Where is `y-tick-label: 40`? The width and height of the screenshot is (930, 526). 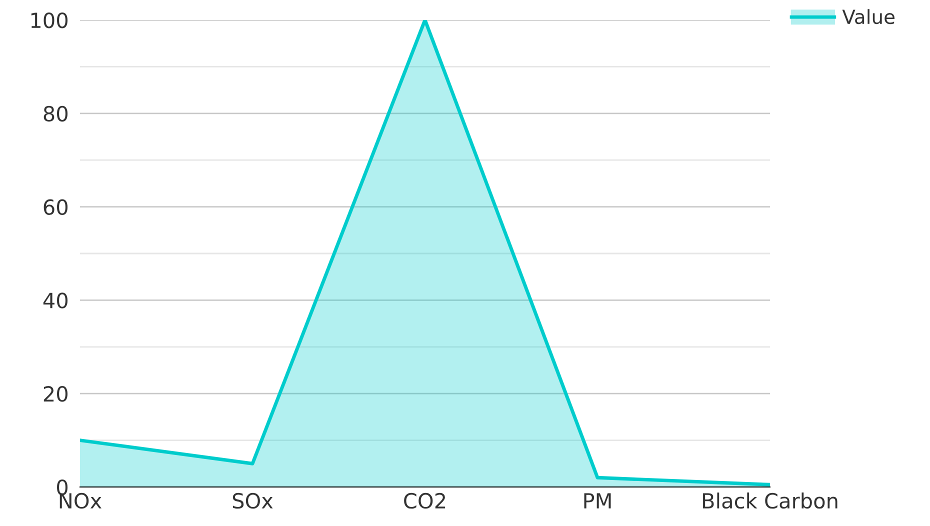 y-tick-label: 40 is located at coordinates (55, 300).